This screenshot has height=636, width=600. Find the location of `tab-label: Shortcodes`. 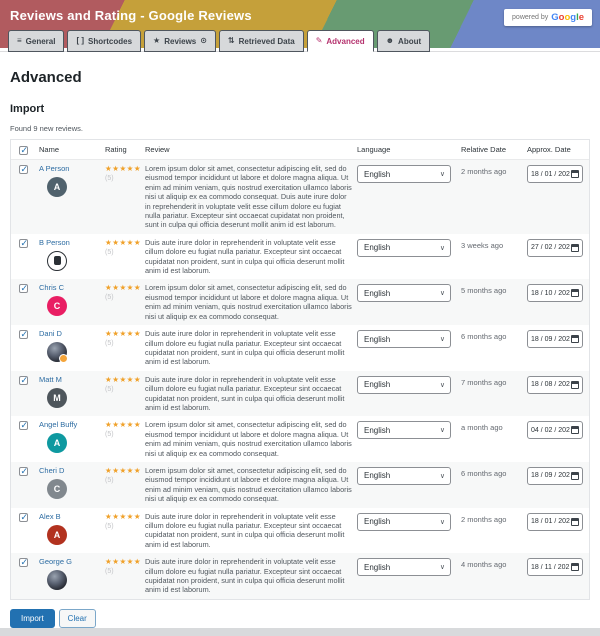

tab-label: Shortcodes is located at coordinates (110, 41).